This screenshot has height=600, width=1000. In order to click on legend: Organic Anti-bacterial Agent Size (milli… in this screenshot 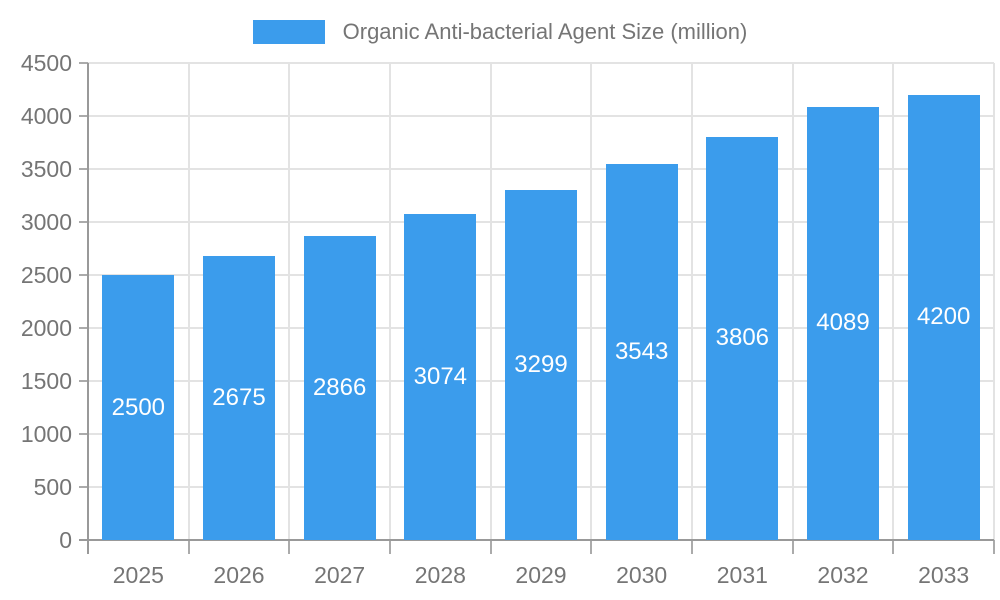, I will do `click(500, 32)`.